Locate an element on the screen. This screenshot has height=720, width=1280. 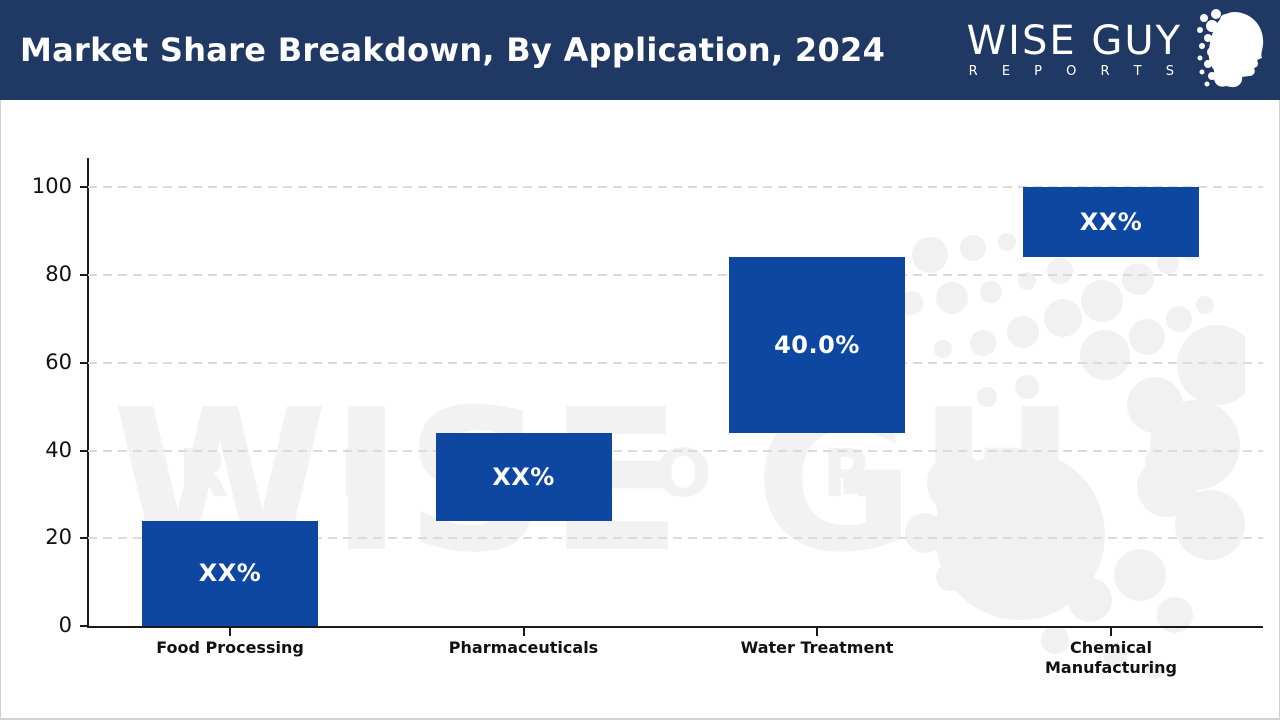
image-border-bottom is located at coordinates (640, 719).